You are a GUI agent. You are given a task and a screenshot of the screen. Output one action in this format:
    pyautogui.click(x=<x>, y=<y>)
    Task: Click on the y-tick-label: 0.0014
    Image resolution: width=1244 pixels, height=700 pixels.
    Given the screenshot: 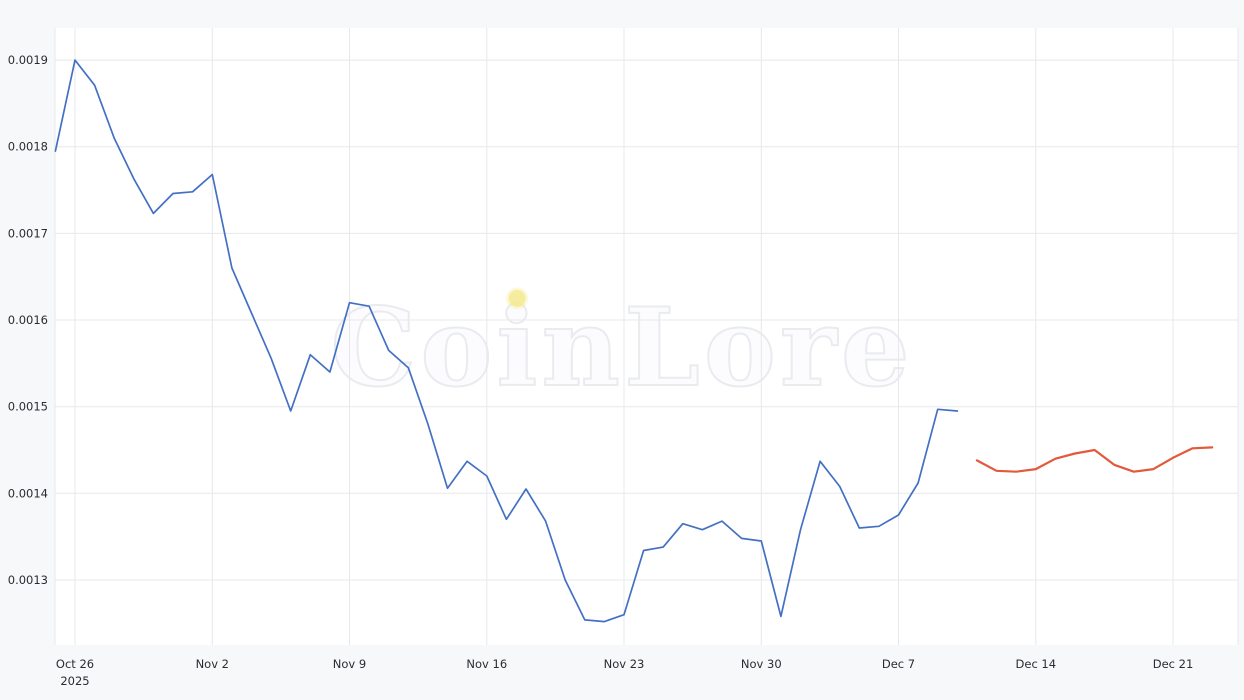 What is the action you would take?
    pyautogui.click(x=28, y=493)
    